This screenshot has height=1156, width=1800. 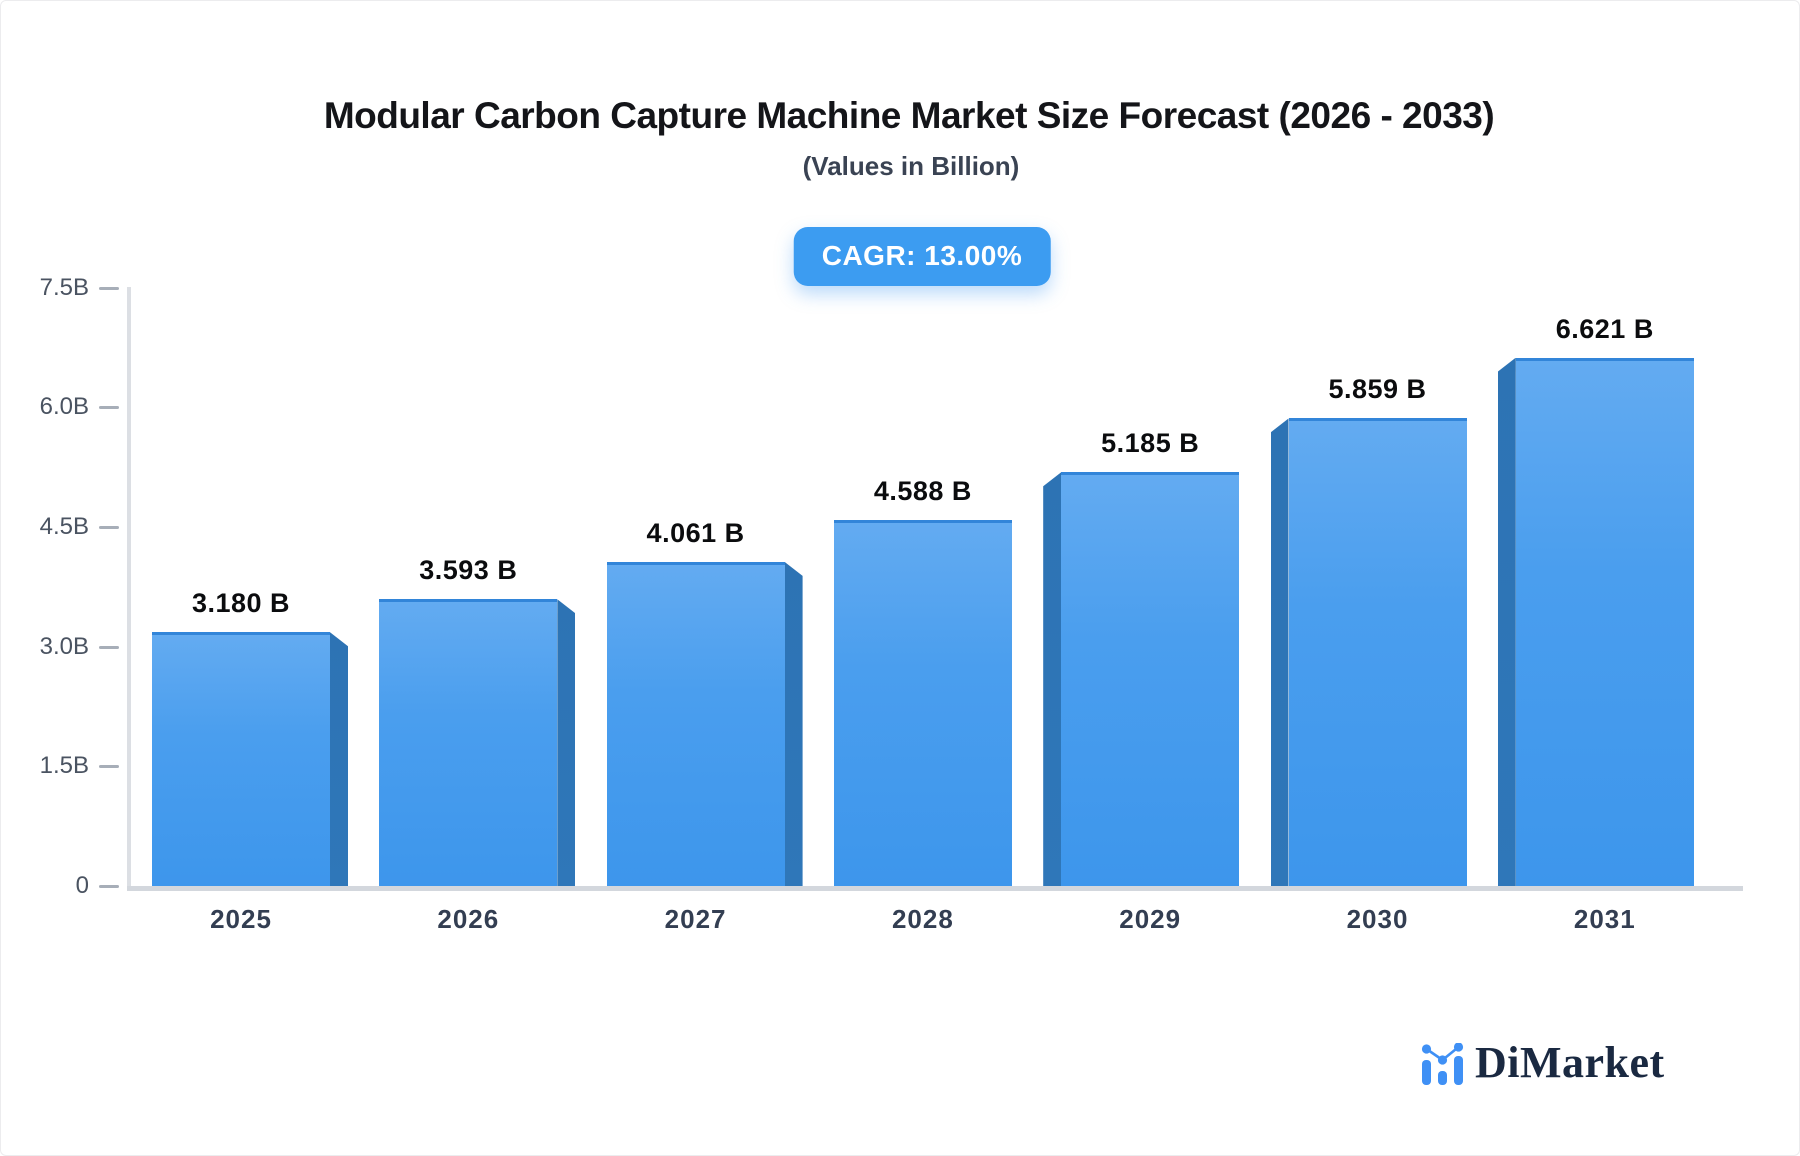 I want to click on bar-value-label: 5.859 B, so click(x=1377, y=389).